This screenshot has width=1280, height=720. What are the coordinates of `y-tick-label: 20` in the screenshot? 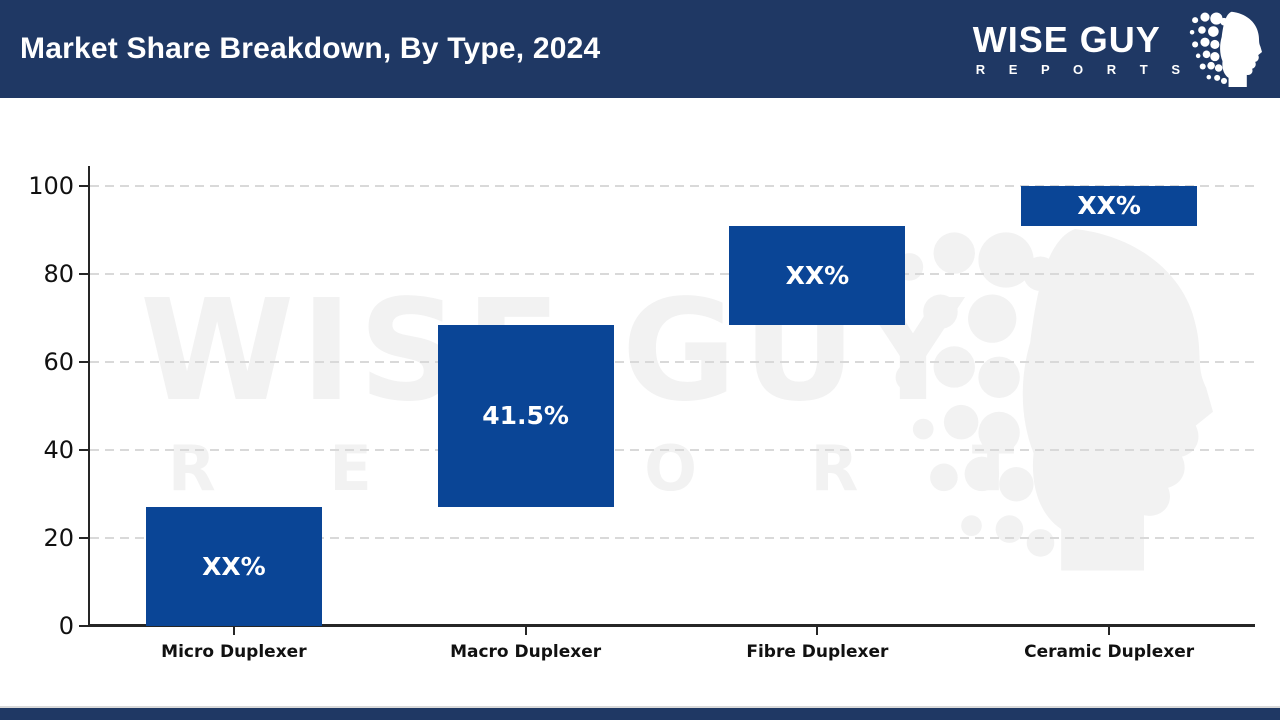 It's located at (58, 538).